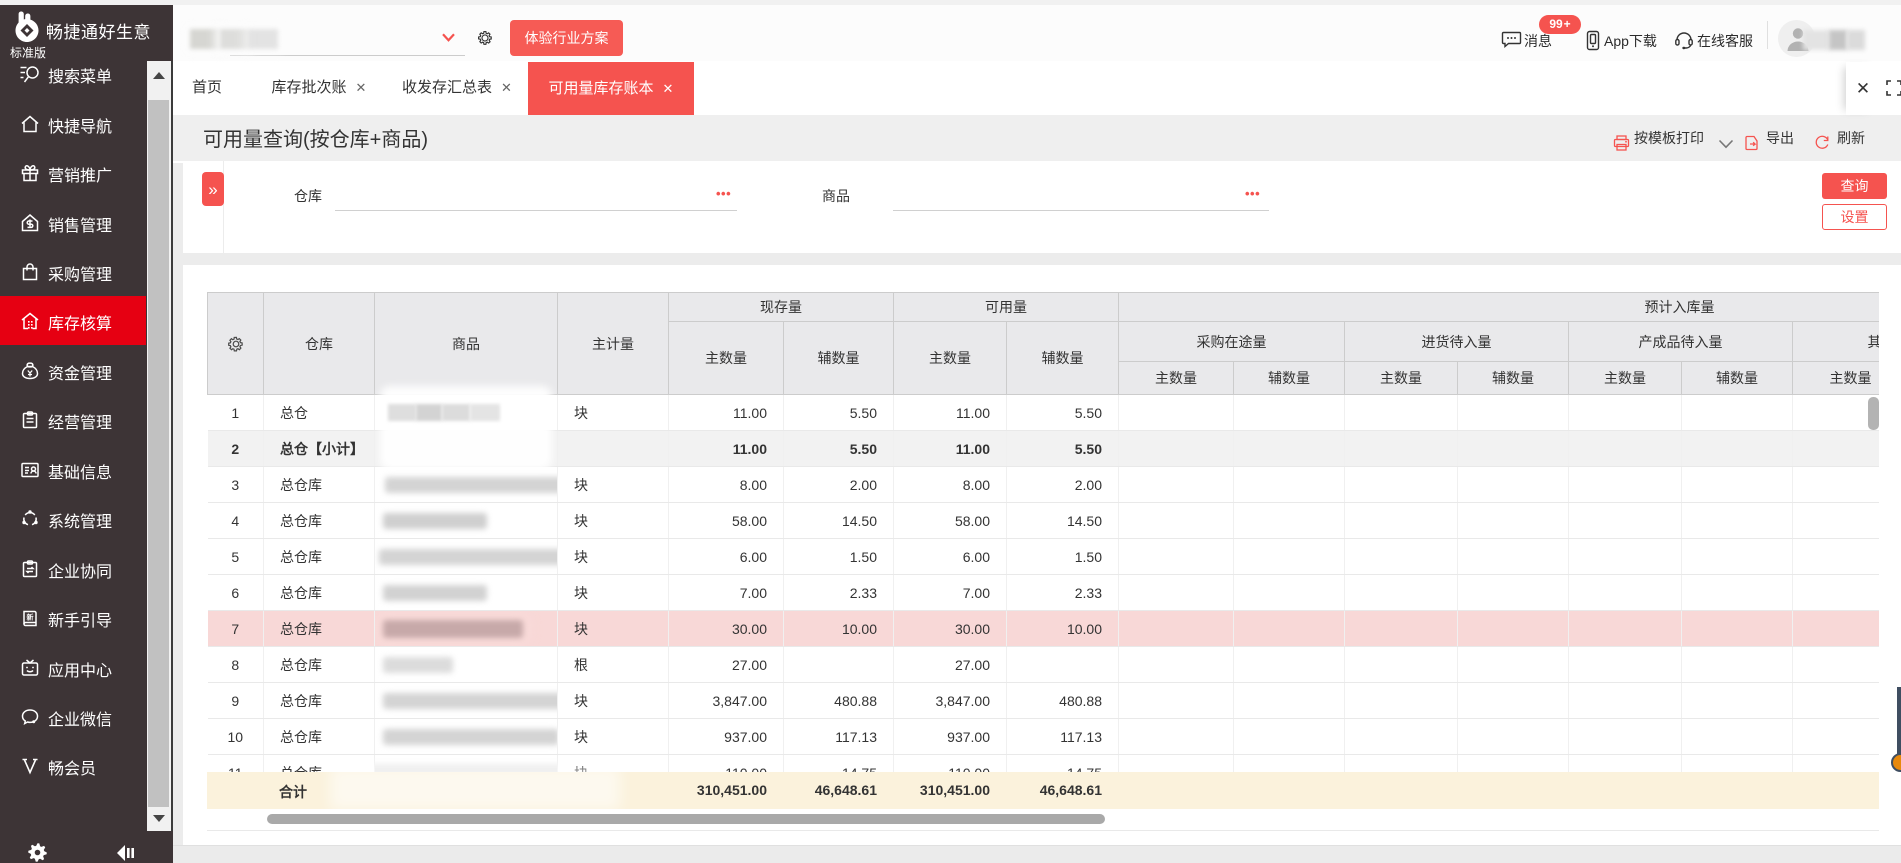 This screenshot has width=1901, height=863. What do you see at coordinates (30, 617) in the screenshot?
I see `svg-text: 新` at bounding box center [30, 617].